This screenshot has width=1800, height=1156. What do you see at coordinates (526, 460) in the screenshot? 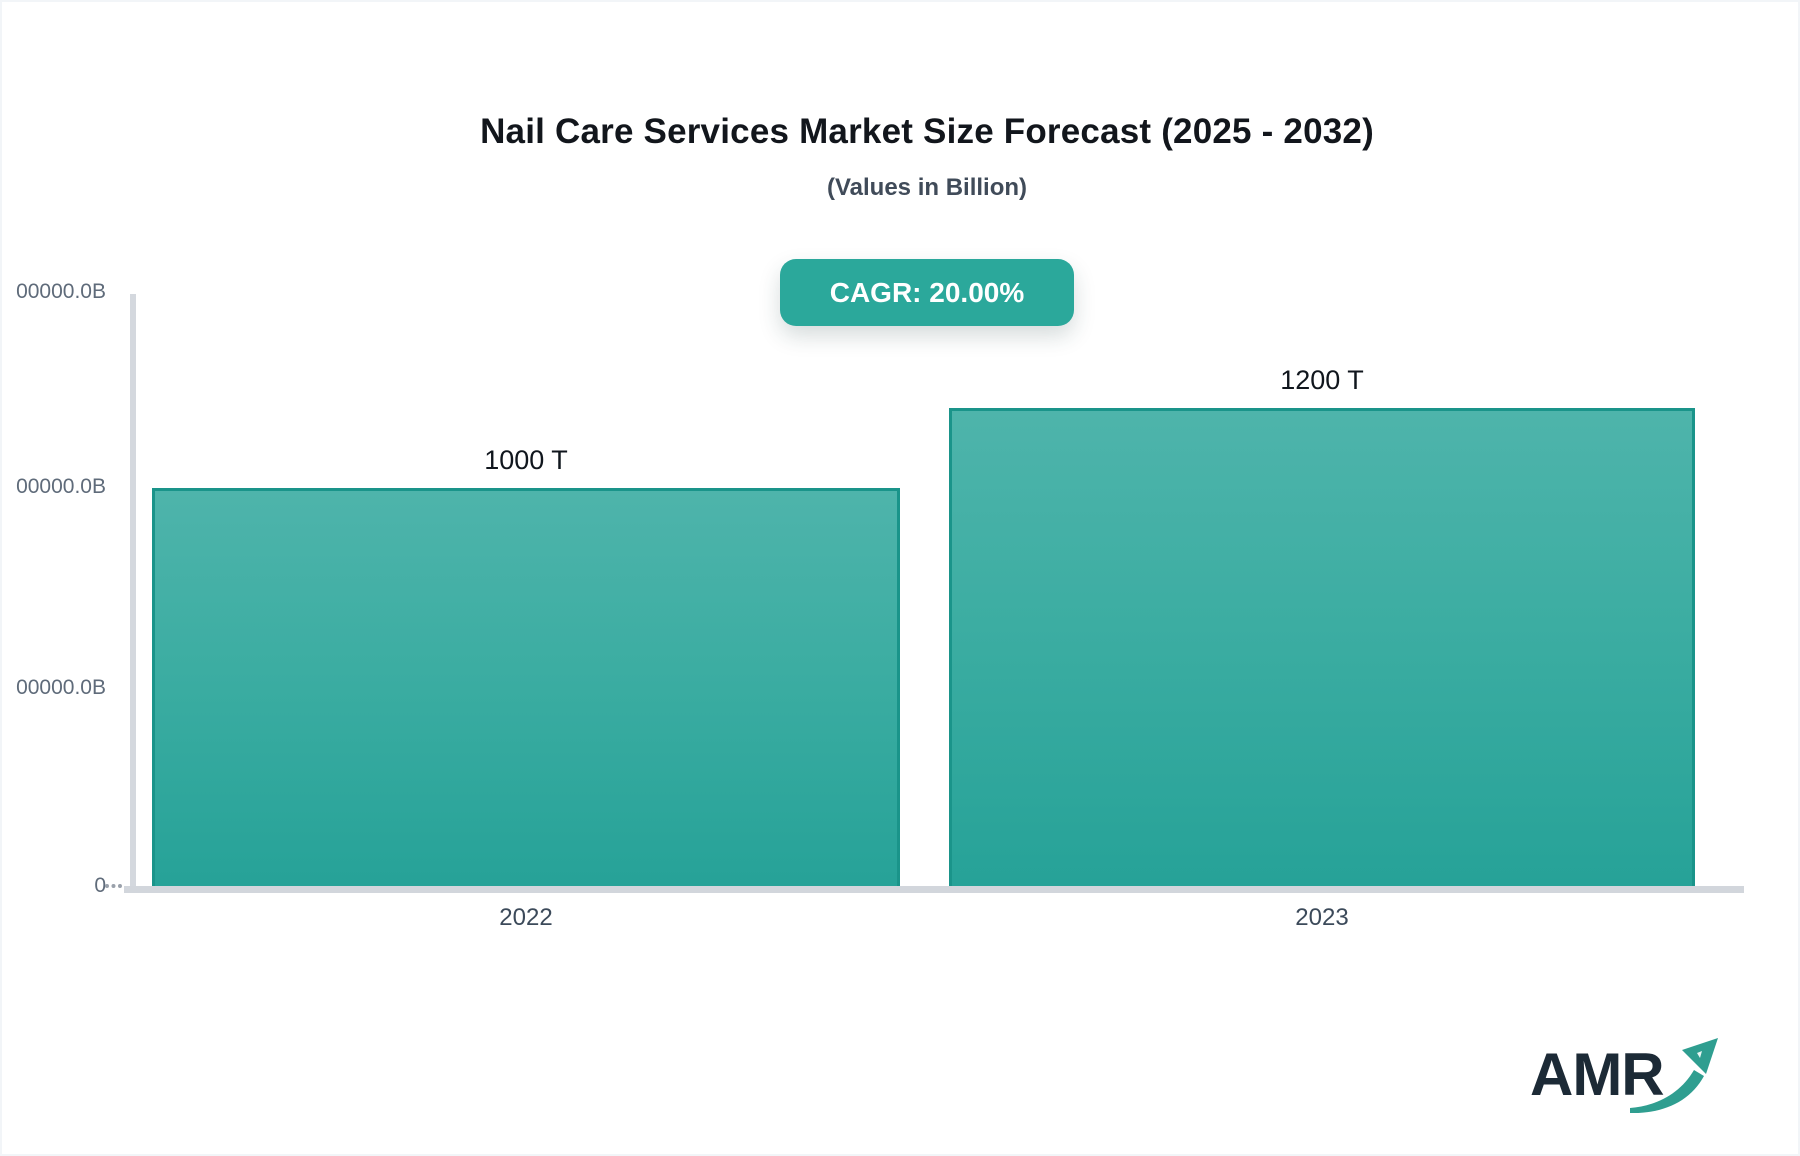
I see `bar-value-label-2022: 1000 T` at bounding box center [526, 460].